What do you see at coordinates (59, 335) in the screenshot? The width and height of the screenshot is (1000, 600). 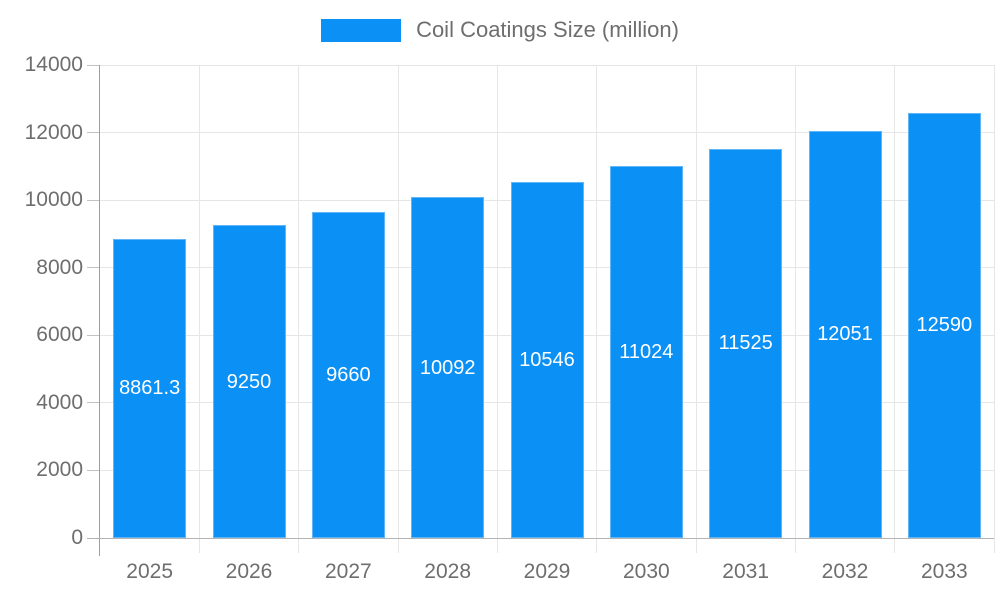 I see `y-tick-label: 6000` at bounding box center [59, 335].